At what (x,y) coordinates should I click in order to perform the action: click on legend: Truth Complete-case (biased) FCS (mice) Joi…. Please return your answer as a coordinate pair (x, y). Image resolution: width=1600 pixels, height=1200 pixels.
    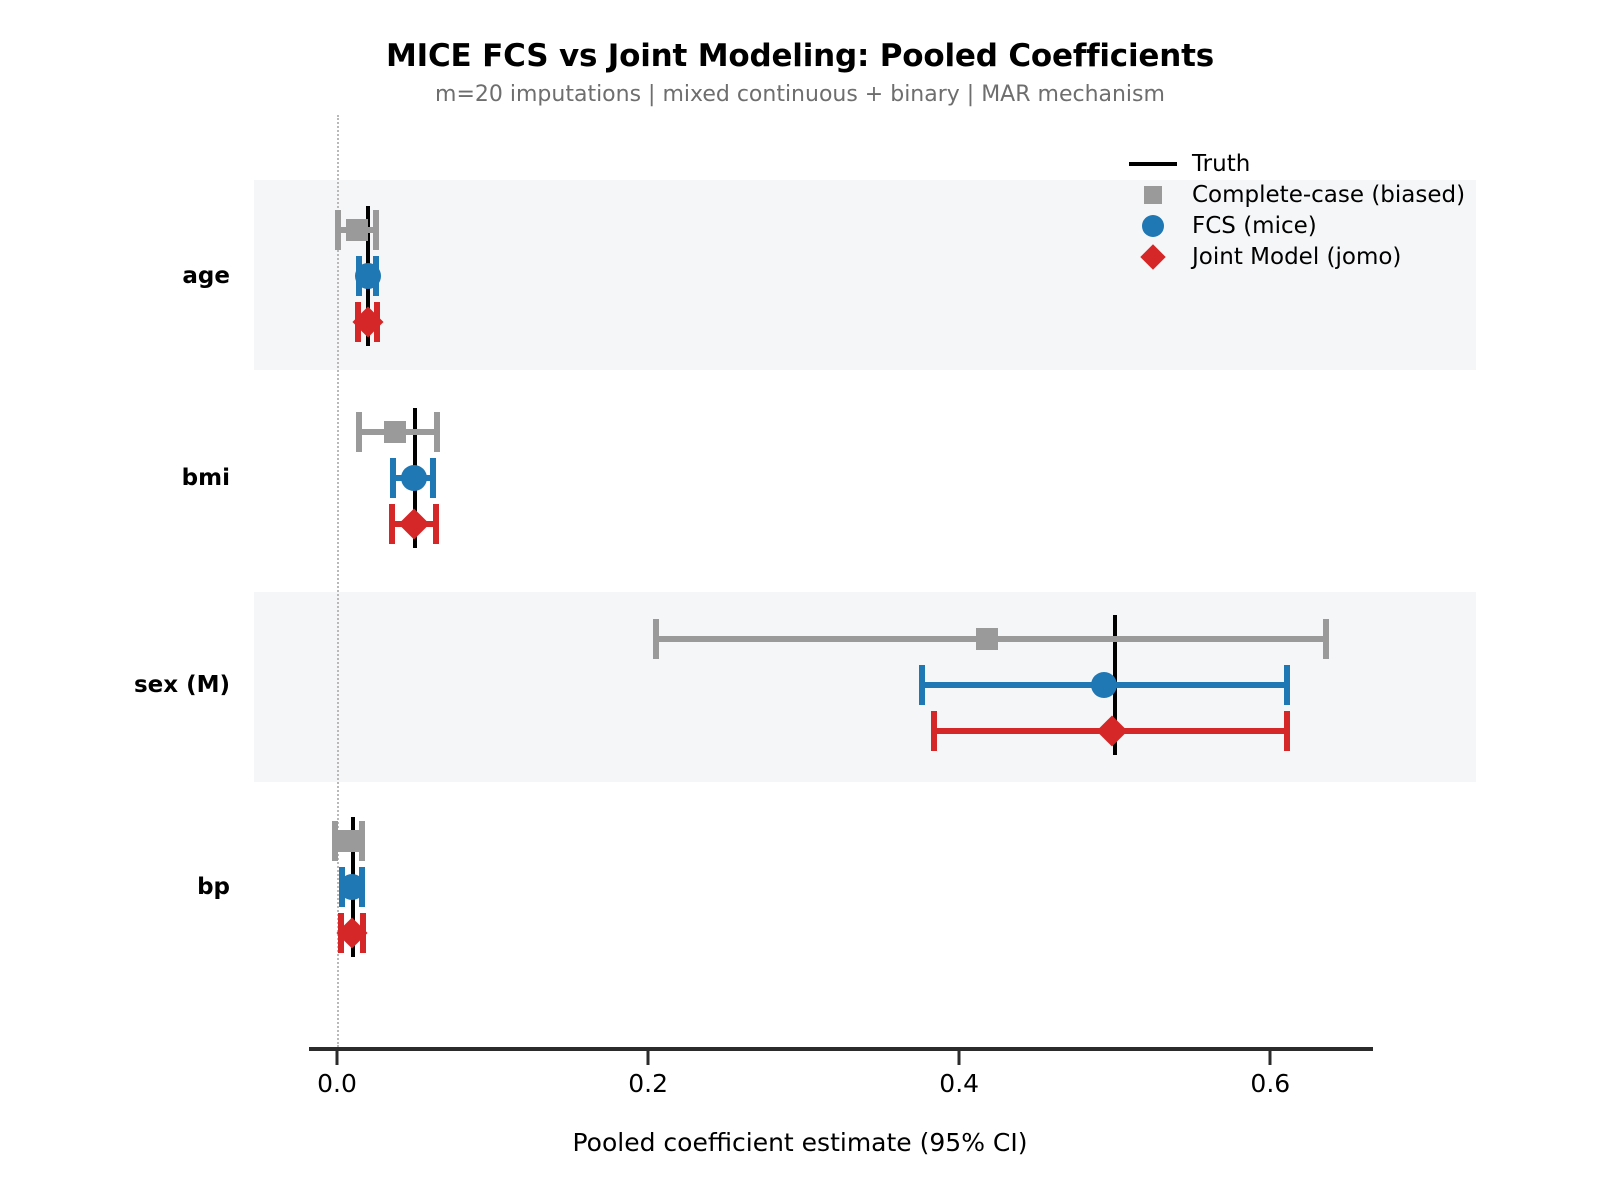
    Looking at the image, I should click on (1332, 210).